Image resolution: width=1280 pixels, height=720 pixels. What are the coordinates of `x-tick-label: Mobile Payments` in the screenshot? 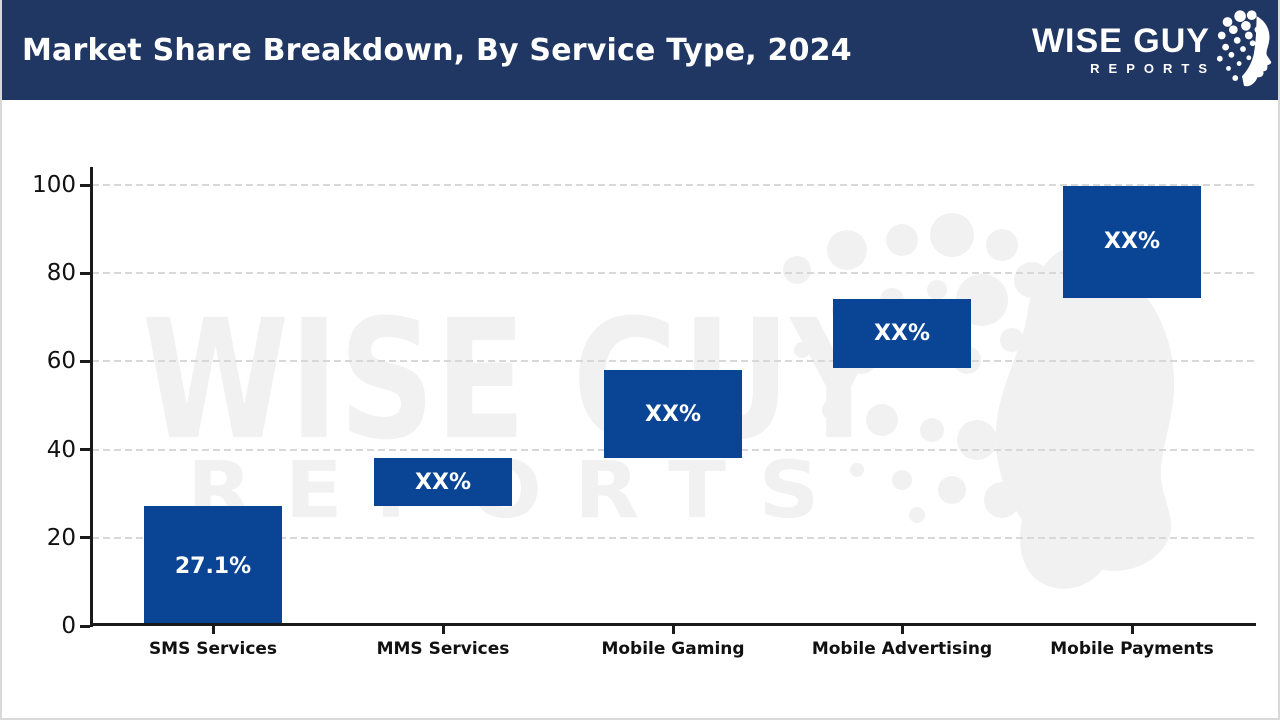 It's located at (1132, 649).